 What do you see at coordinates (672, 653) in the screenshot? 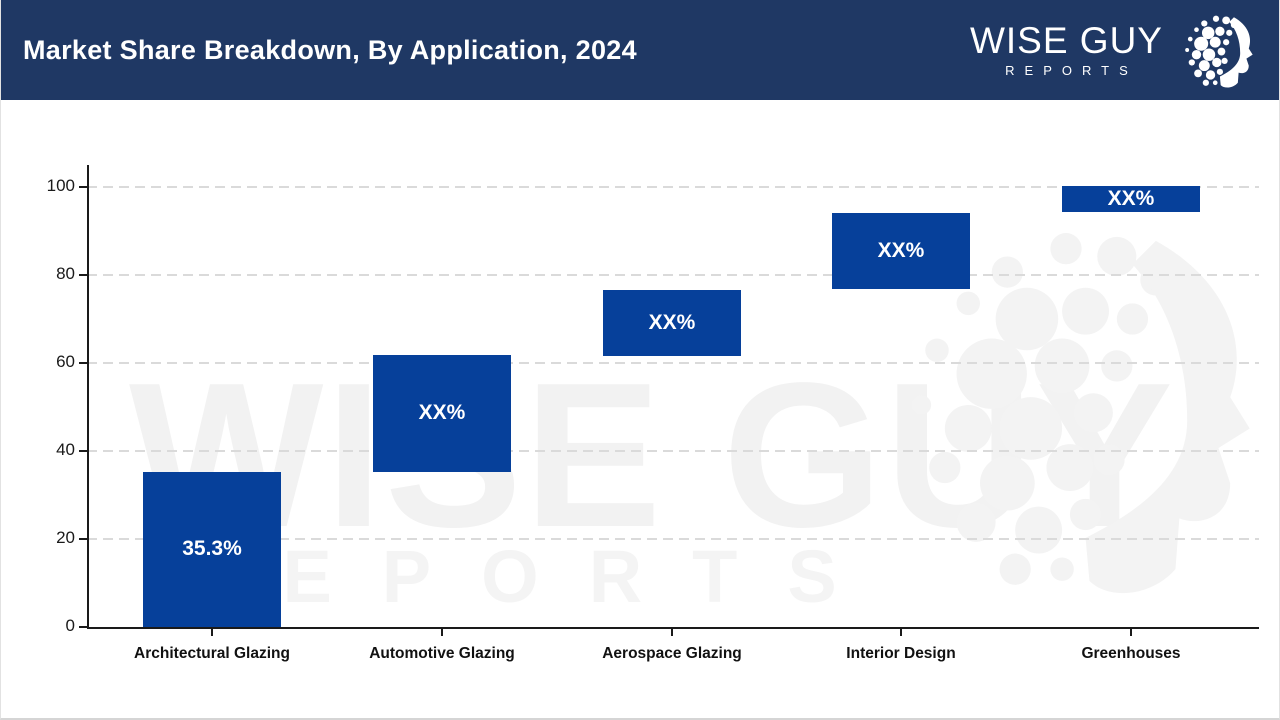
I see `x-category-label: Aerospace Glazing` at bounding box center [672, 653].